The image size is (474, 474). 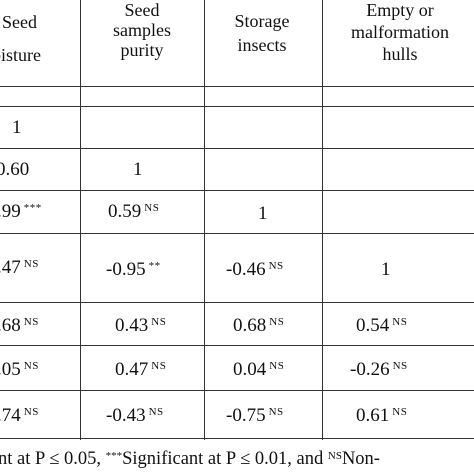 What do you see at coordinates (53, 459) in the screenshot?
I see `footnote-text: nt at P ≤ 0.05,` at bounding box center [53, 459].